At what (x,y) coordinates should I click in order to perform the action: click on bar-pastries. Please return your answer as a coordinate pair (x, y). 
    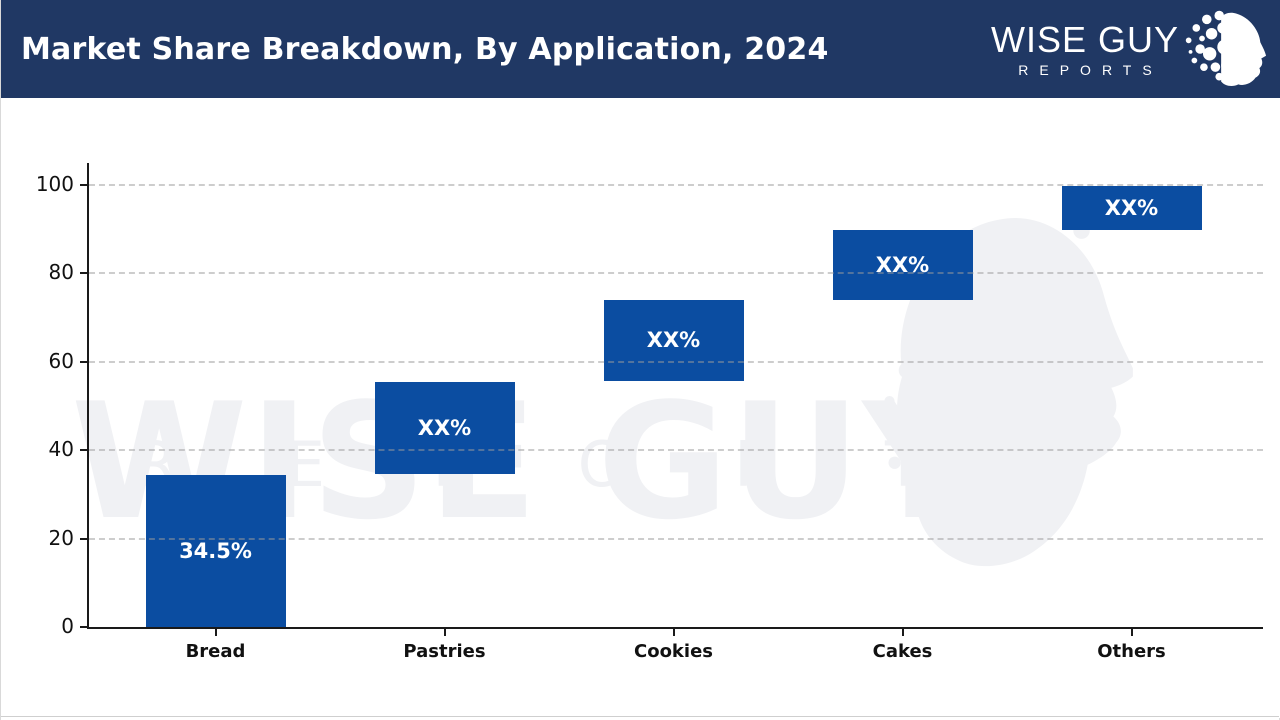
    Looking at the image, I should click on (444, 428).